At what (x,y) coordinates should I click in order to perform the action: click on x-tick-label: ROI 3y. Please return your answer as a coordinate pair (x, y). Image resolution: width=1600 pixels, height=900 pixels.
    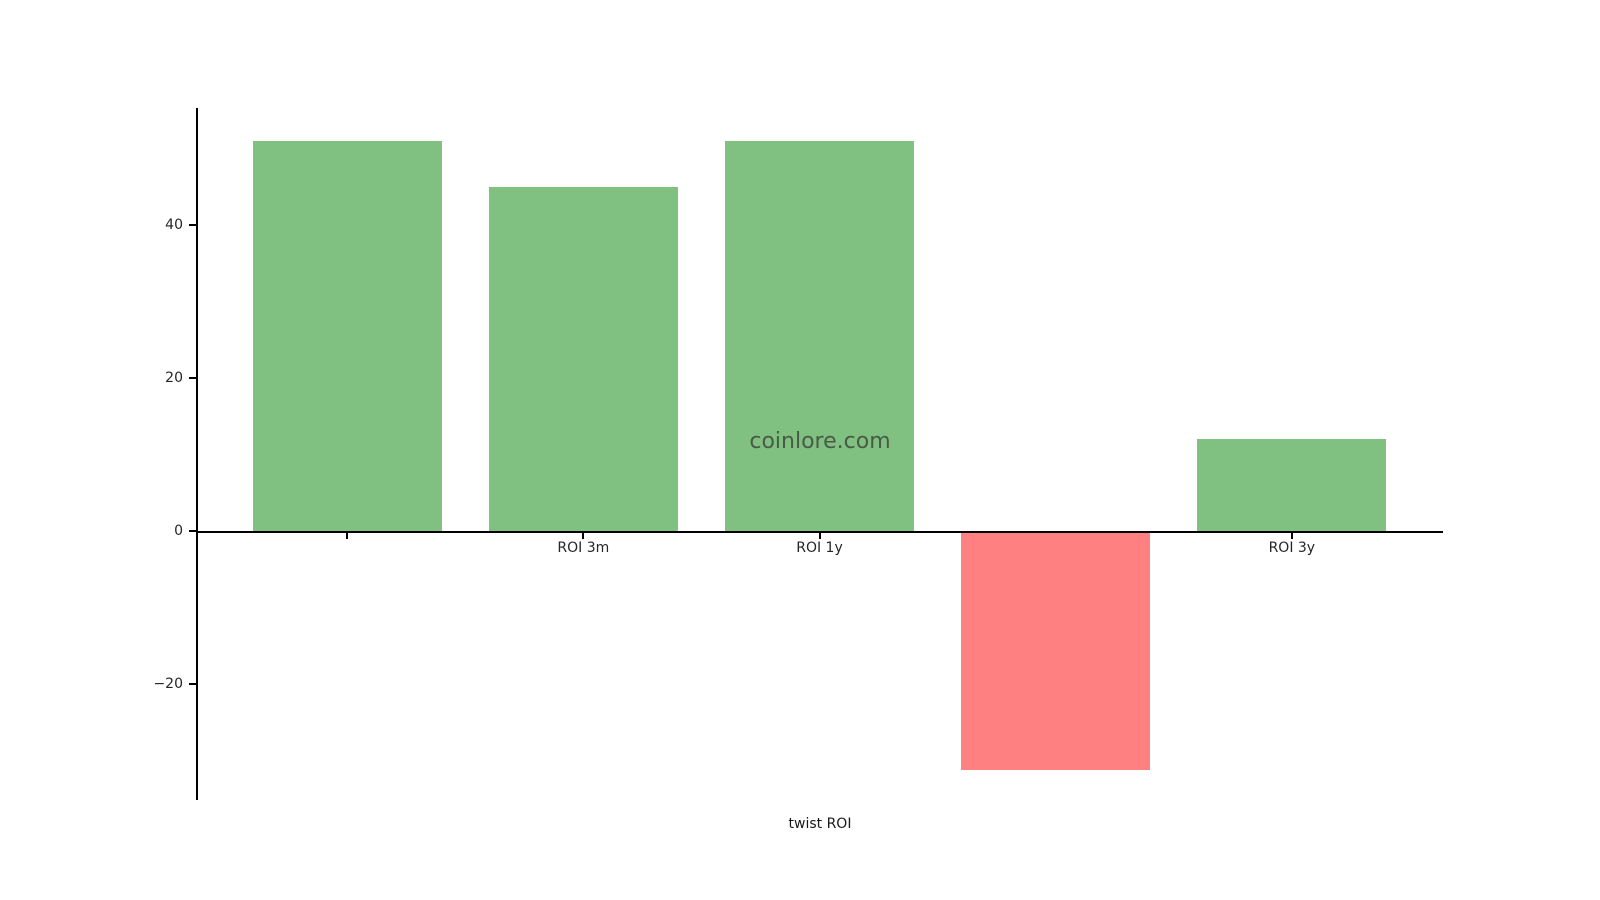
    Looking at the image, I should click on (1292, 548).